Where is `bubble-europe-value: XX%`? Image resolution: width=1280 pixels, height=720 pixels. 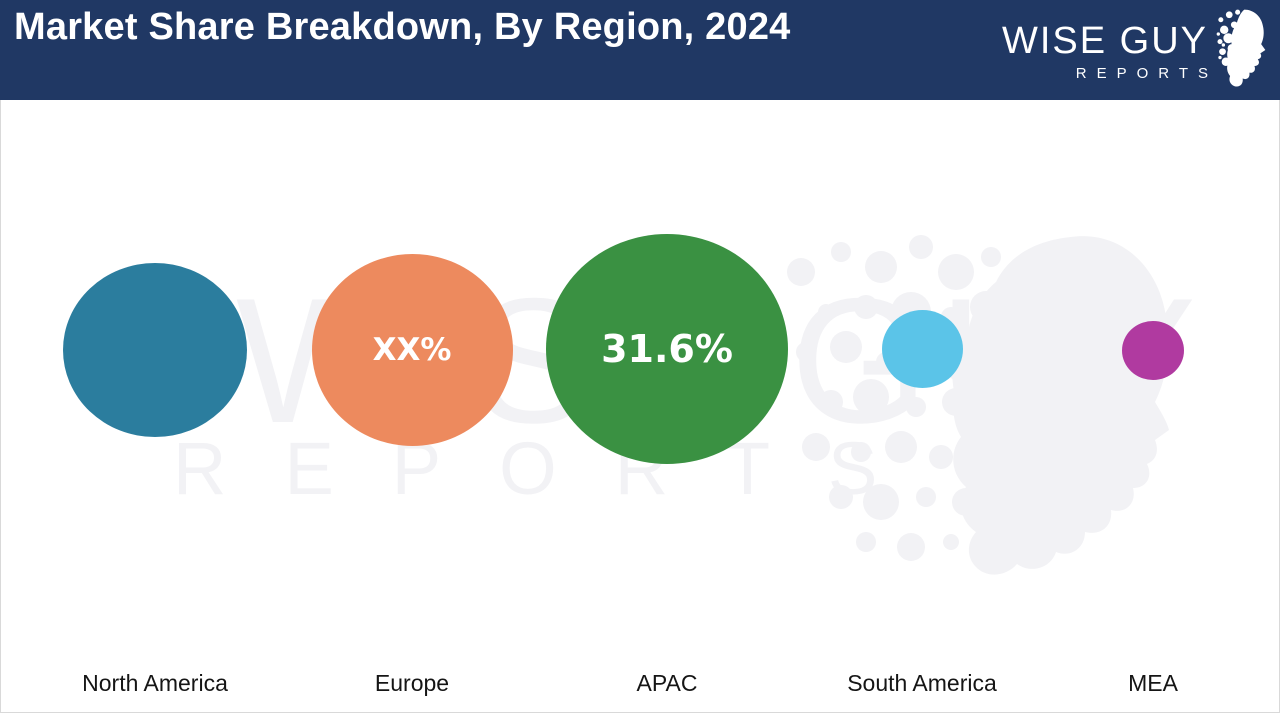 bubble-europe-value: XX% is located at coordinates (412, 350).